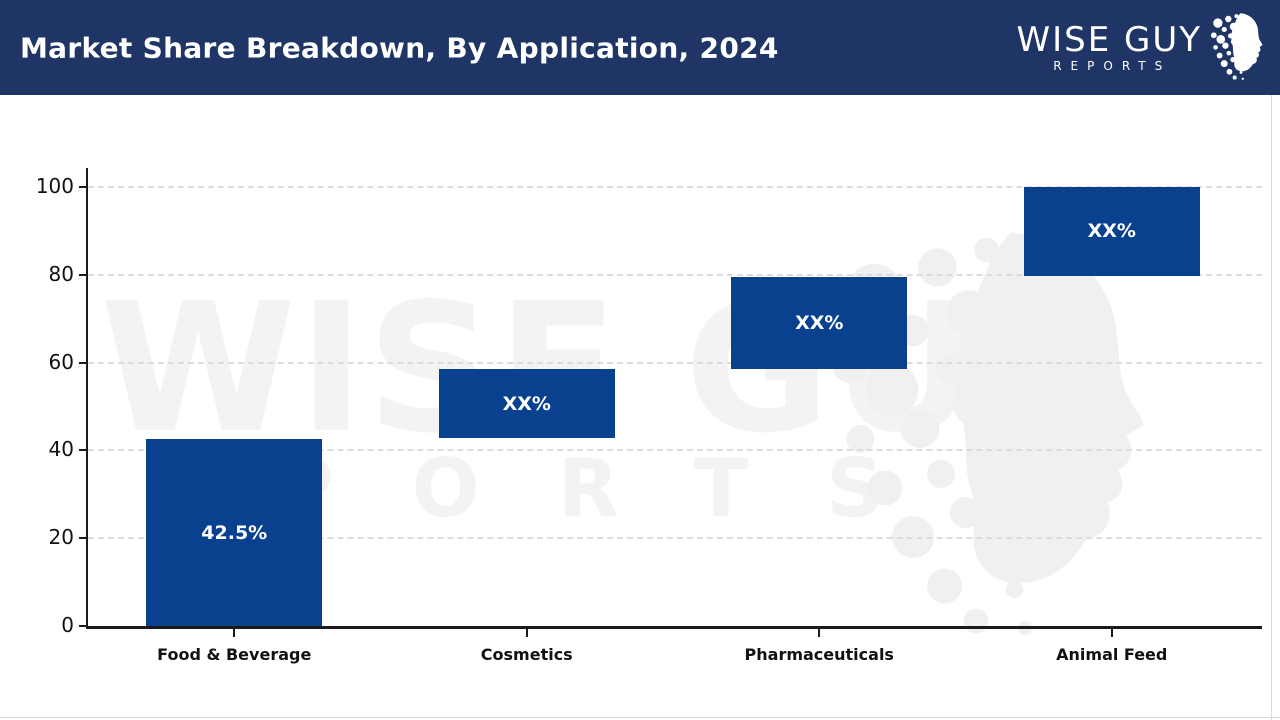  I want to click on bar-value-label-cosmetics: XX%, so click(526, 403).